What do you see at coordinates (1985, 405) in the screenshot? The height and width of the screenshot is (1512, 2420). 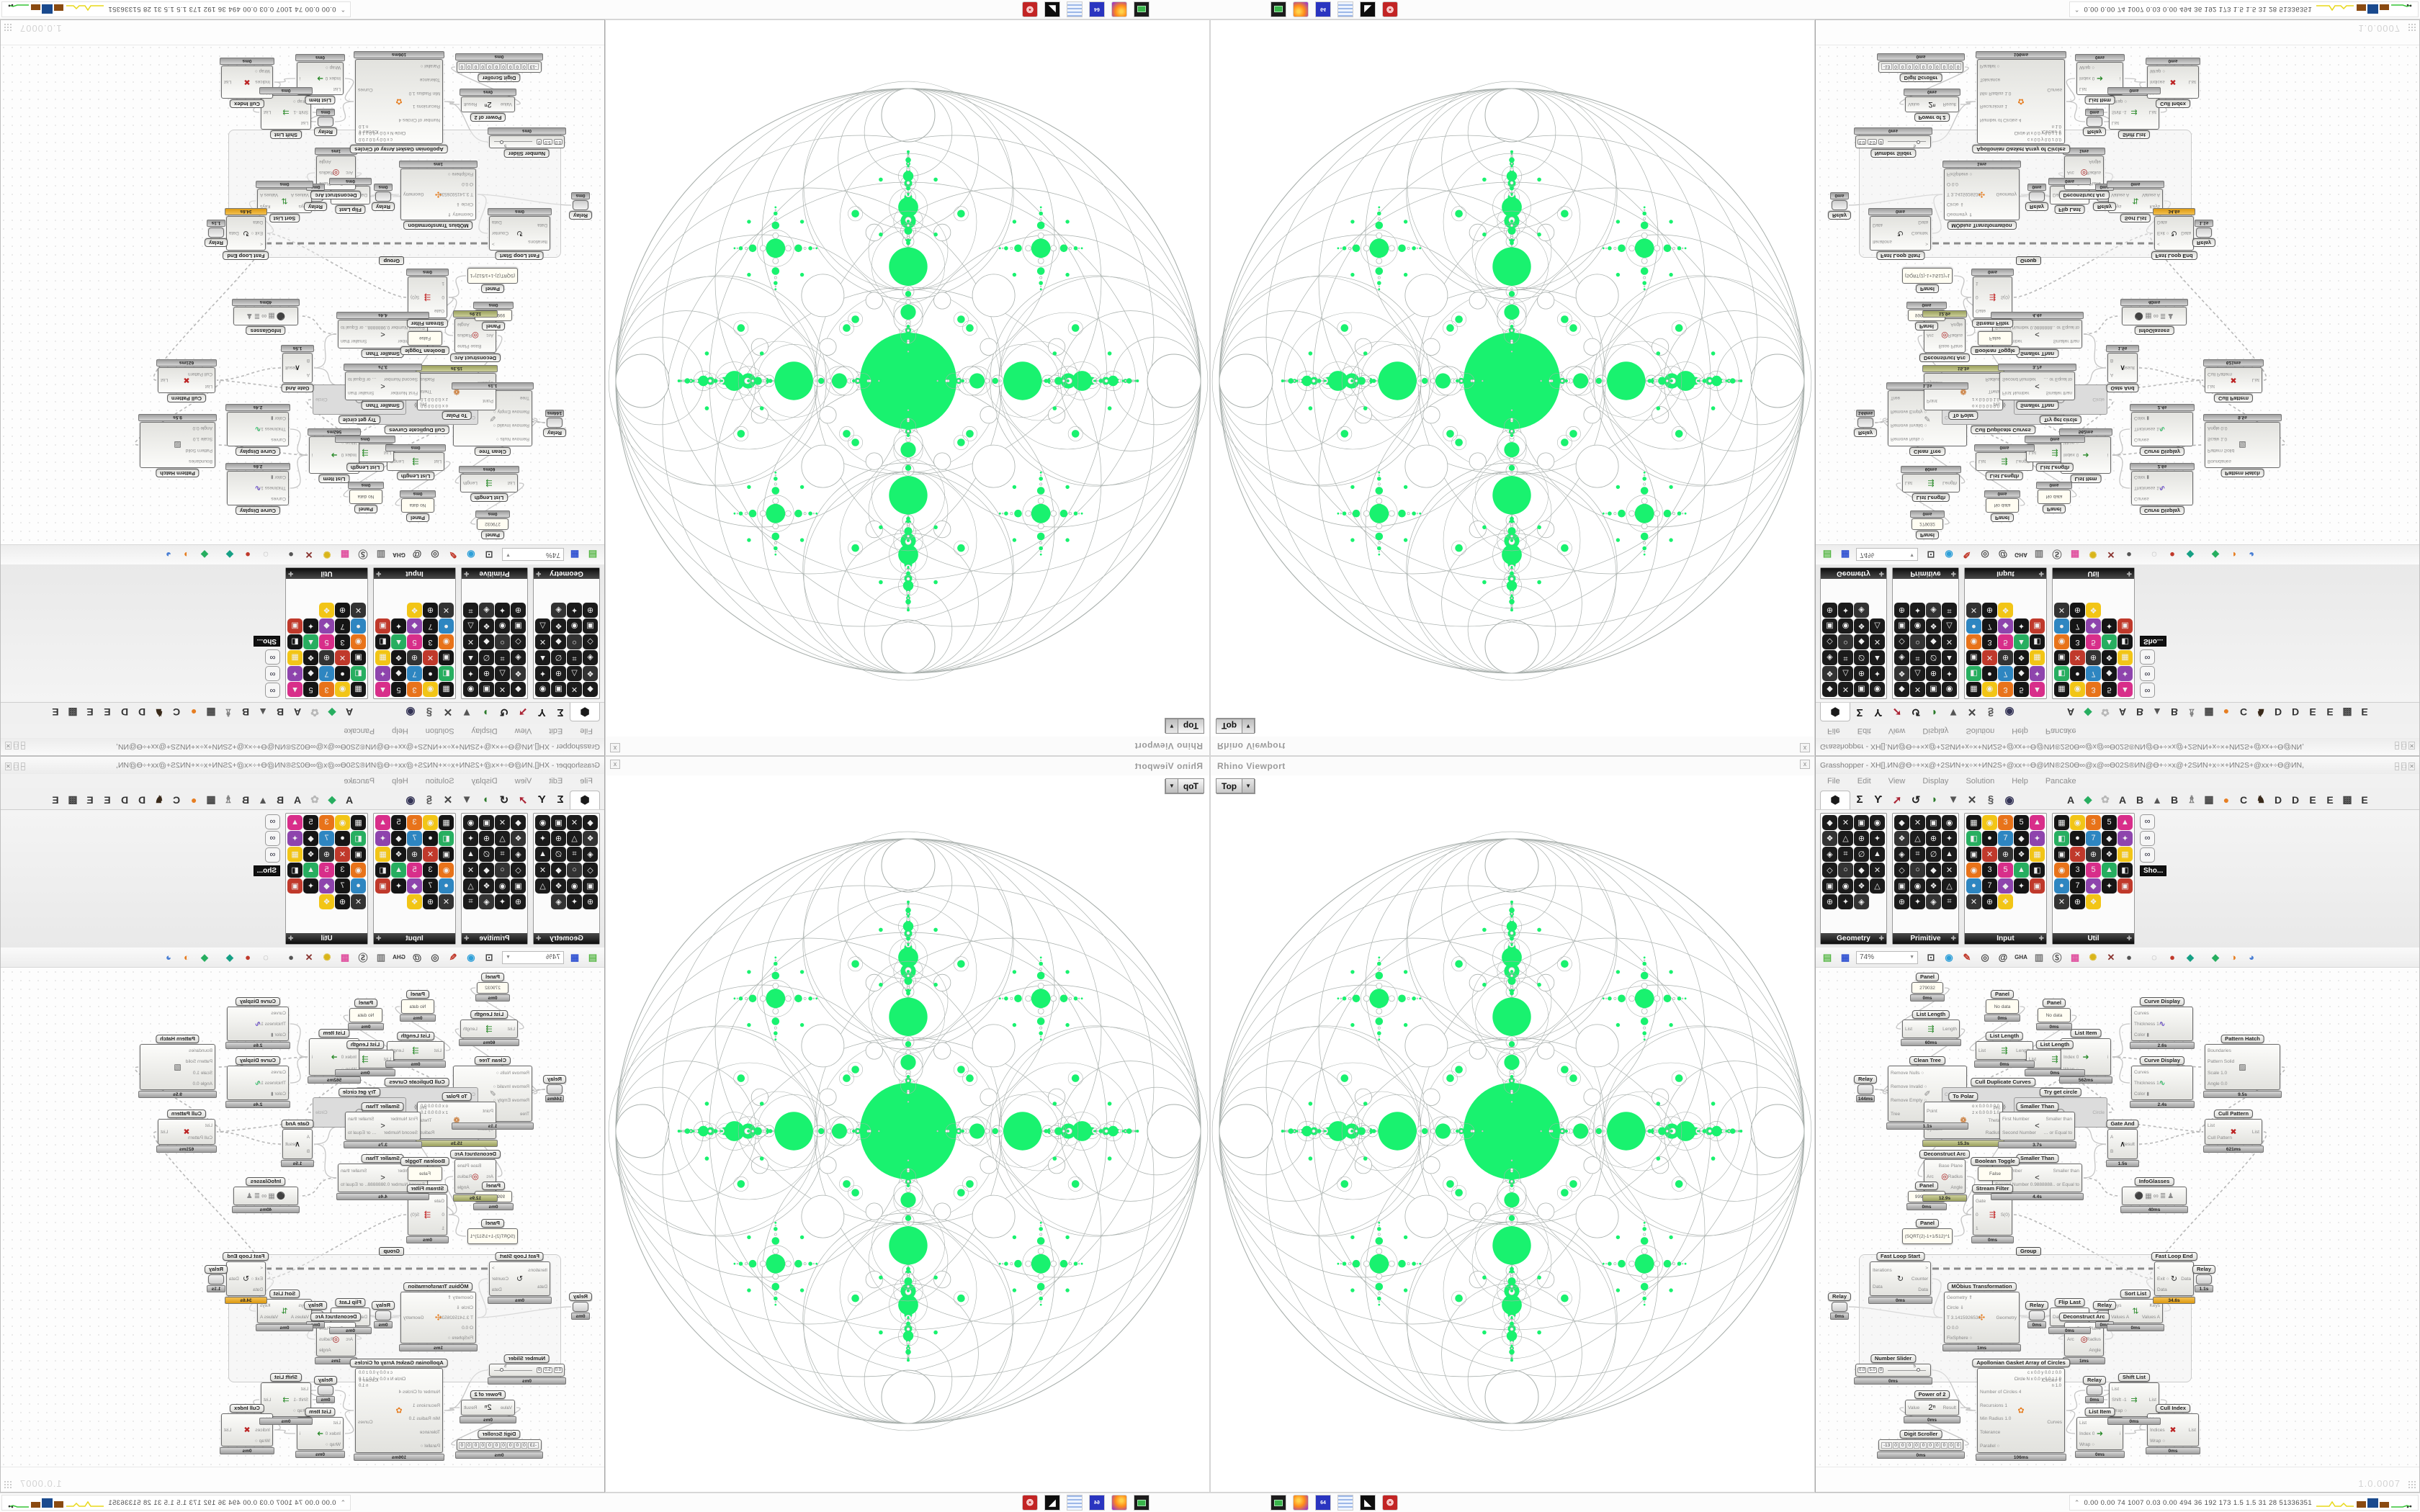 I see `value-chip: o x 0.0 0.0 0.0` at bounding box center [1985, 405].